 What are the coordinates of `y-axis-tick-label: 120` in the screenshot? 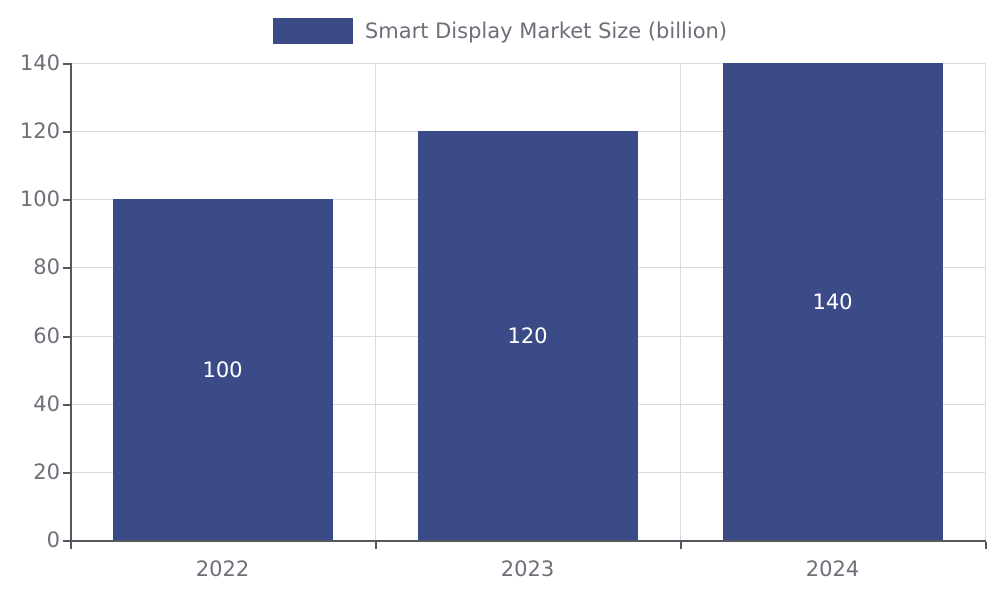 It's located at (39, 131).